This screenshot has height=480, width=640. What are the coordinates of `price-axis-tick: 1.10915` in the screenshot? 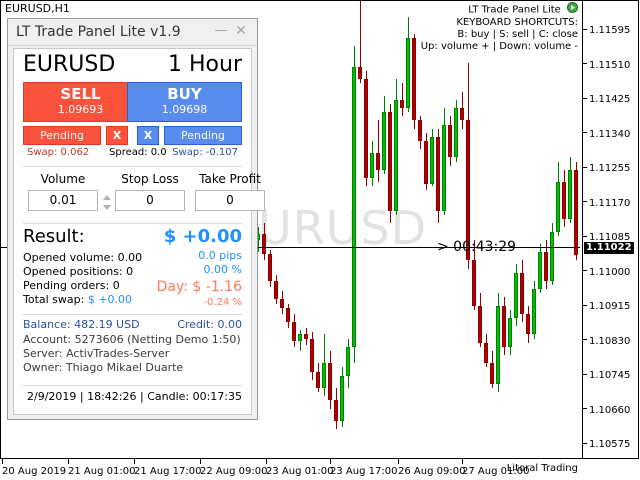 It's located at (606, 307).